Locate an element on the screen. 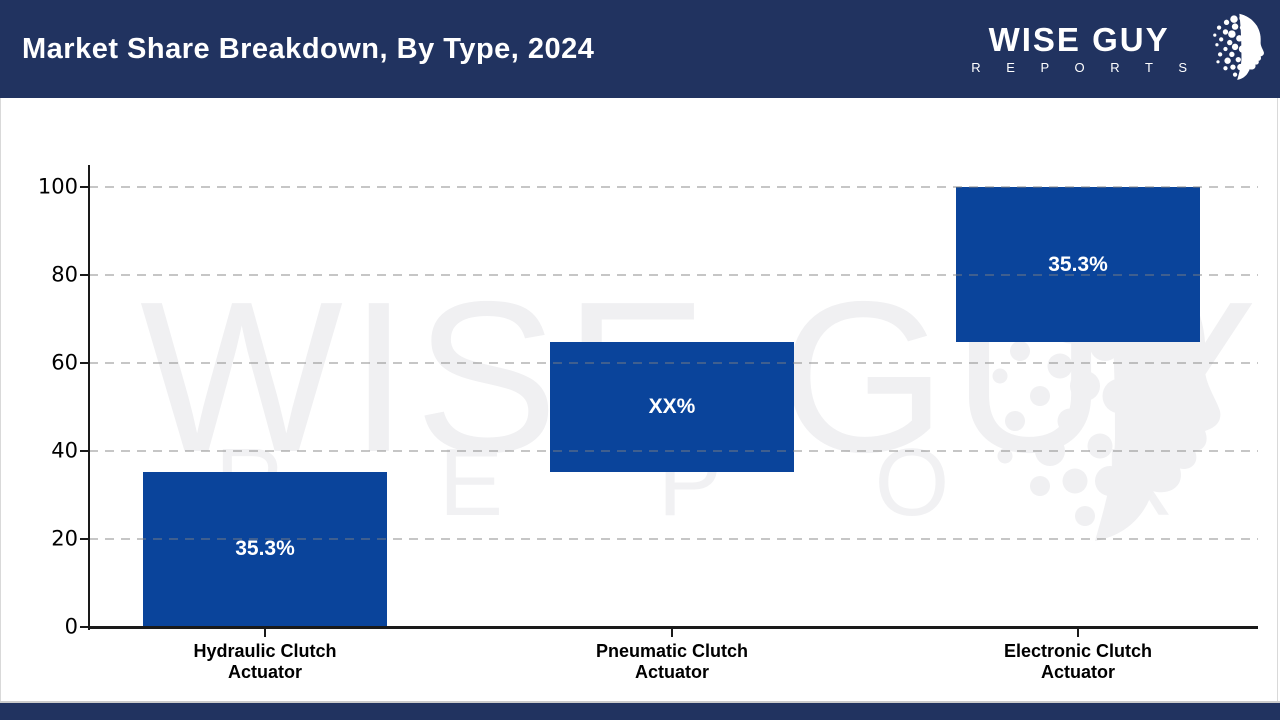  bar-value-label-1: 35.3% is located at coordinates (265, 549).